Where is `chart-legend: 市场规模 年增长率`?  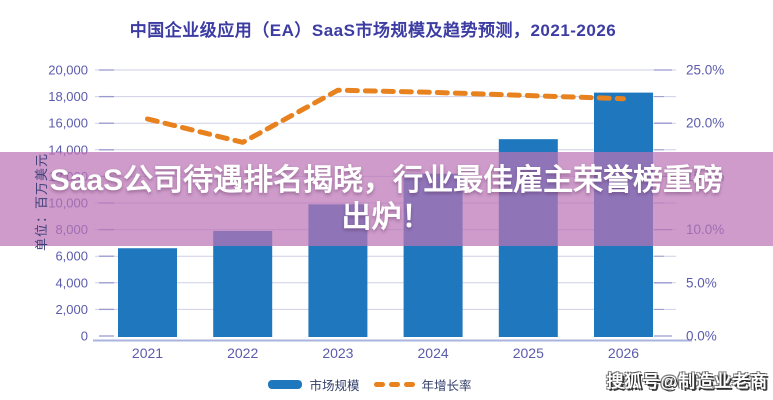 chart-legend: 市场规模 年增长率 is located at coordinates (370, 384).